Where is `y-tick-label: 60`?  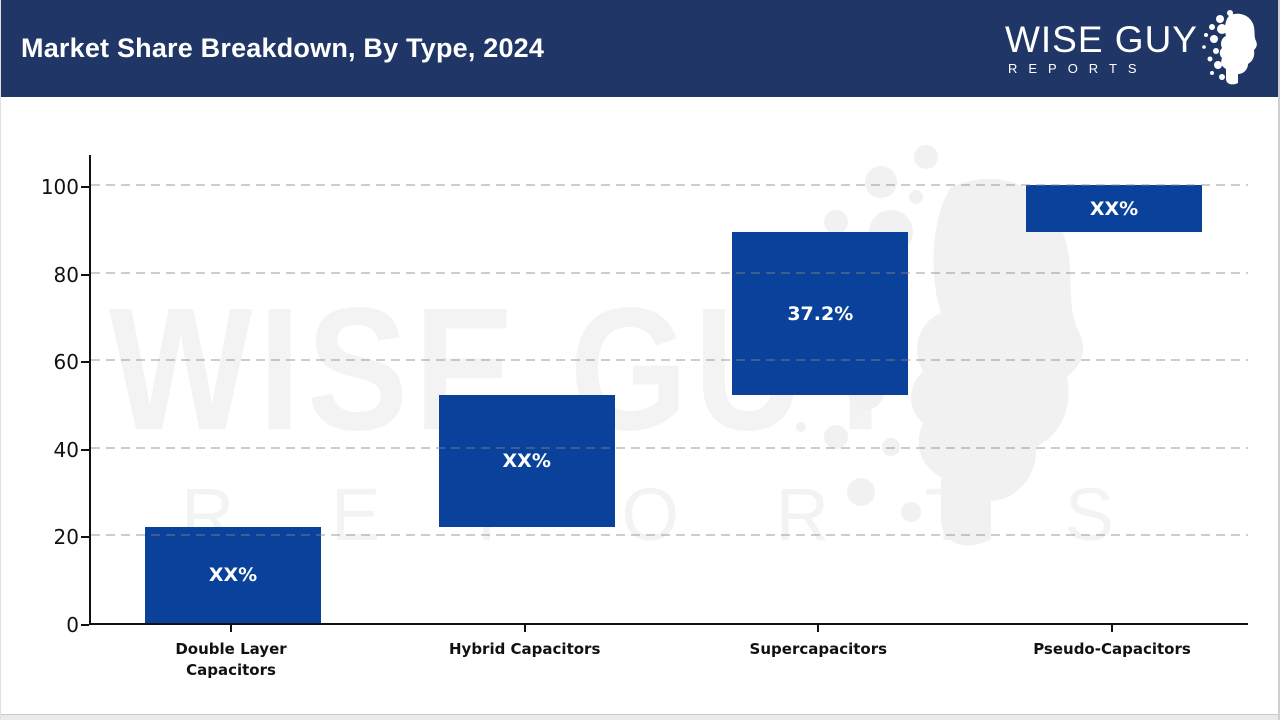
y-tick-label: 60 is located at coordinates (66, 362).